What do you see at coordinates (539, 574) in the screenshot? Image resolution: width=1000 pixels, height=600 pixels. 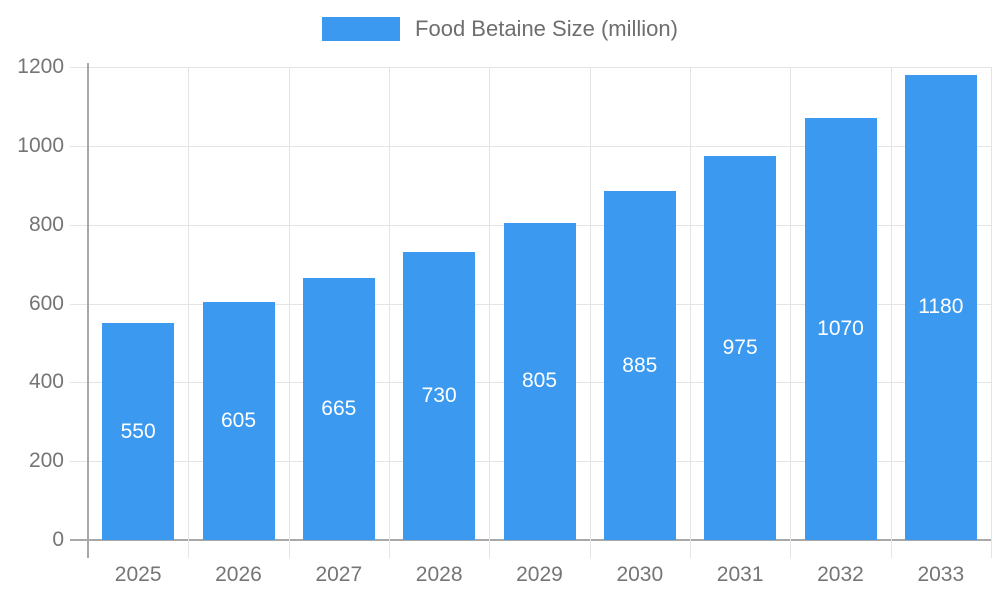 I see `x-tick-label: 2029` at bounding box center [539, 574].